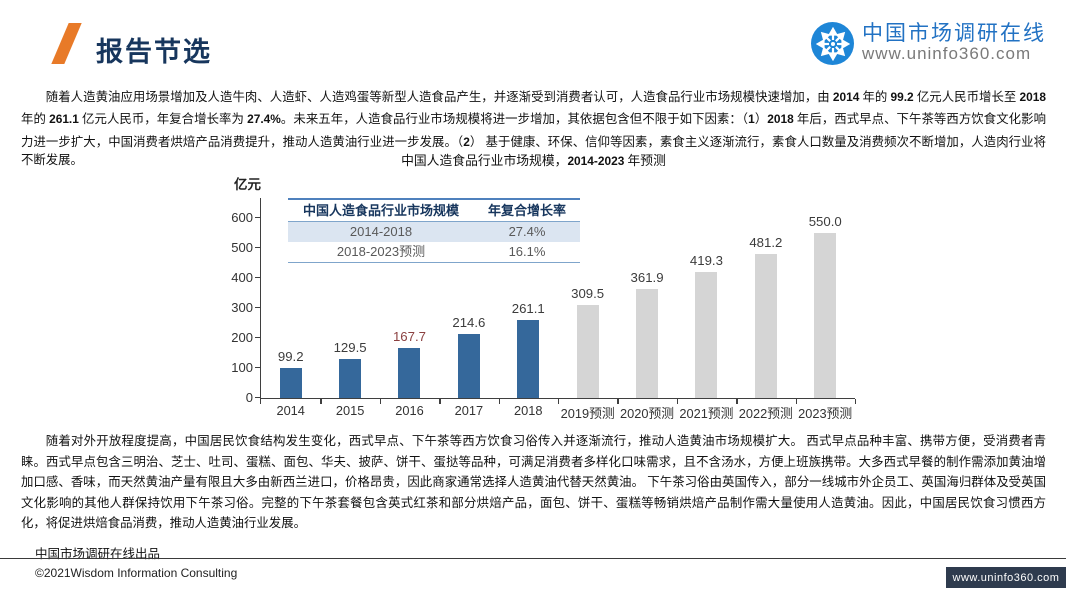 Image resolution: width=1066 pixels, height=600 pixels. I want to click on chart-title-row: 不断发展。 中国人造食品行业市场规模，2014-2023 年预测, so click(533, 161).